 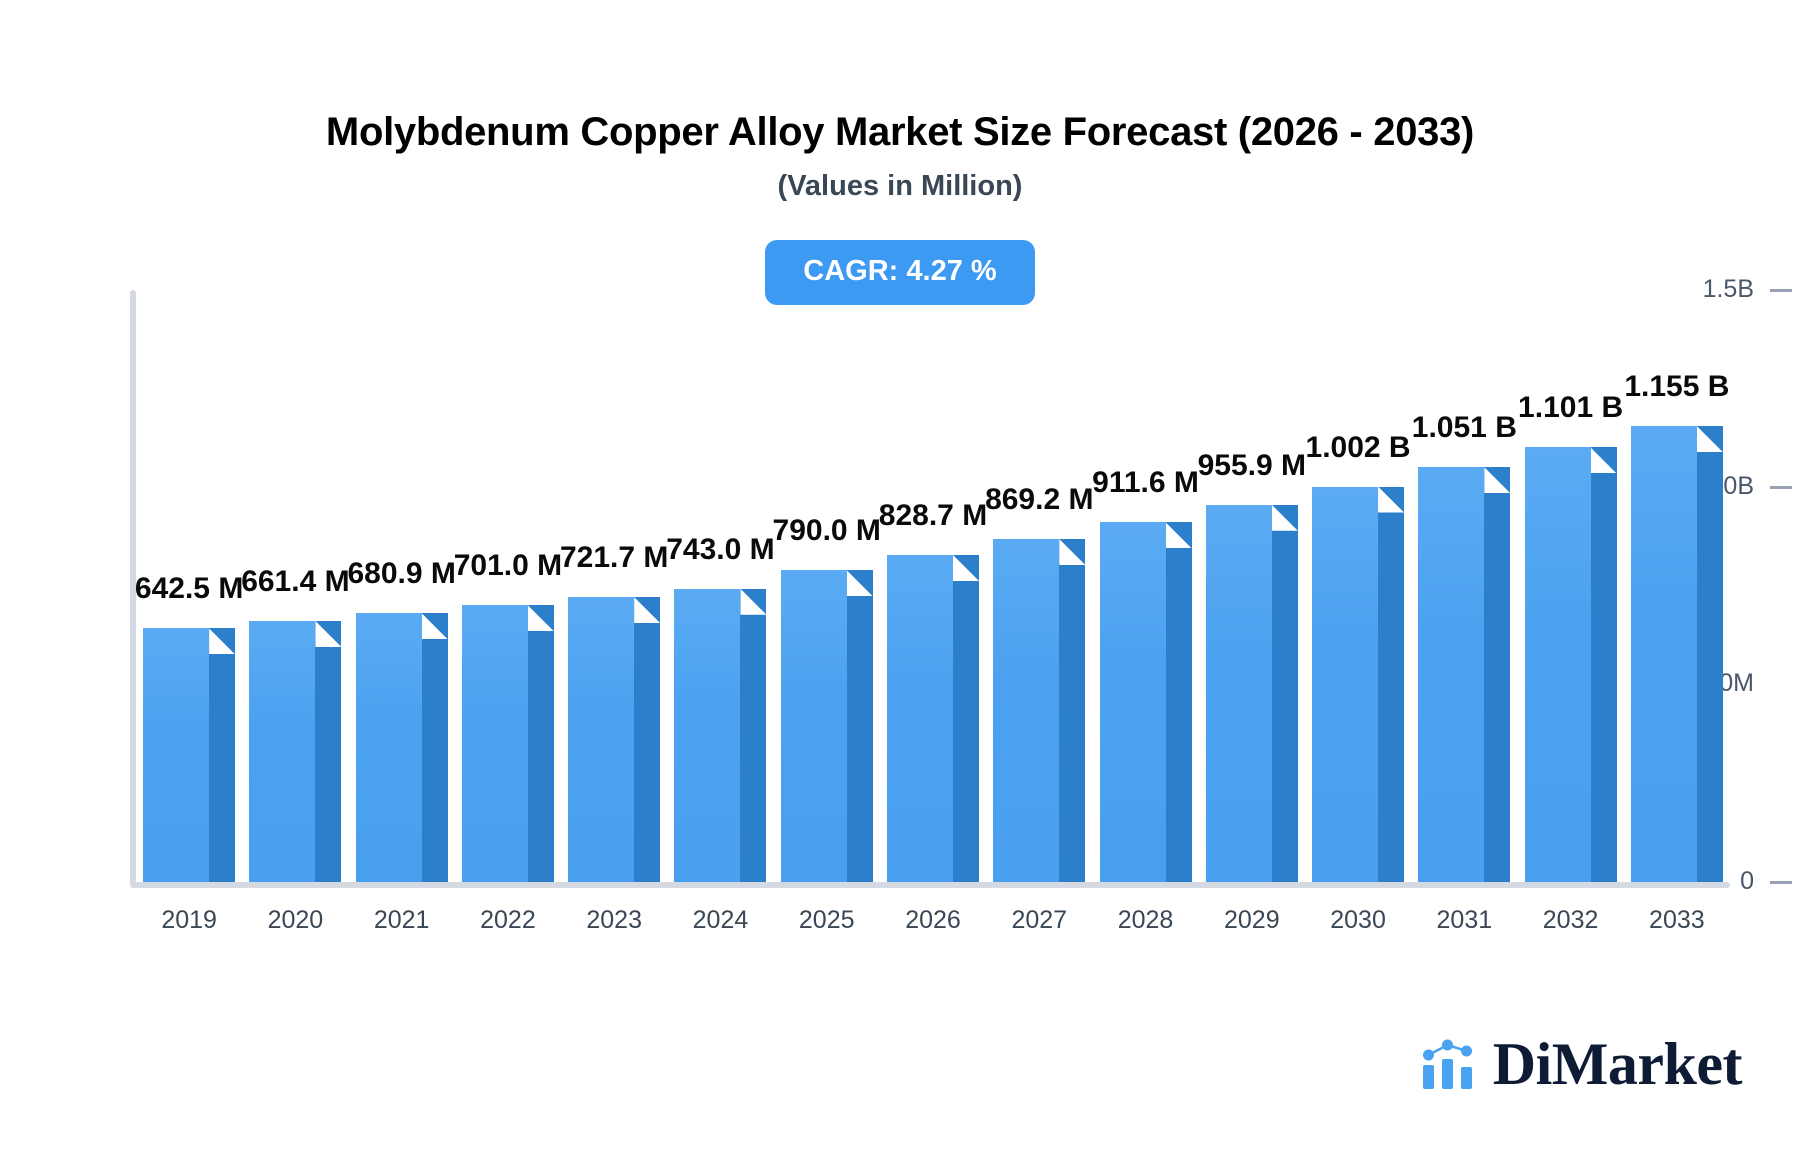 I want to click on x-axis-line, so click(x=930, y=885).